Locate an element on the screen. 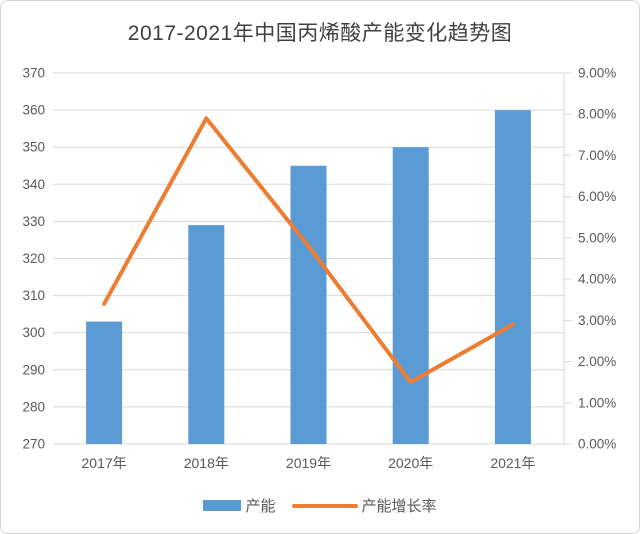 The image size is (640, 534). x-axis-label: 2018年 is located at coordinates (206, 463).